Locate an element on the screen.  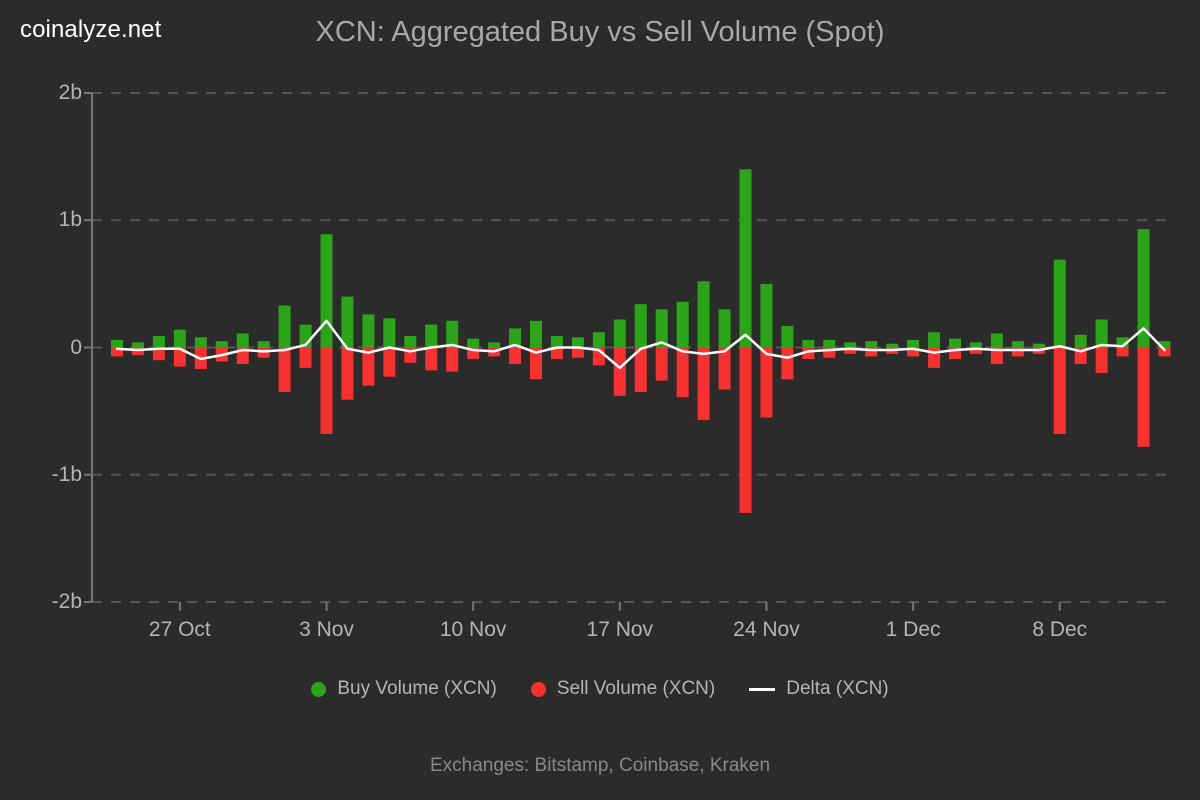
x-axis-tick-label: 10 Nov is located at coordinates (473, 629).